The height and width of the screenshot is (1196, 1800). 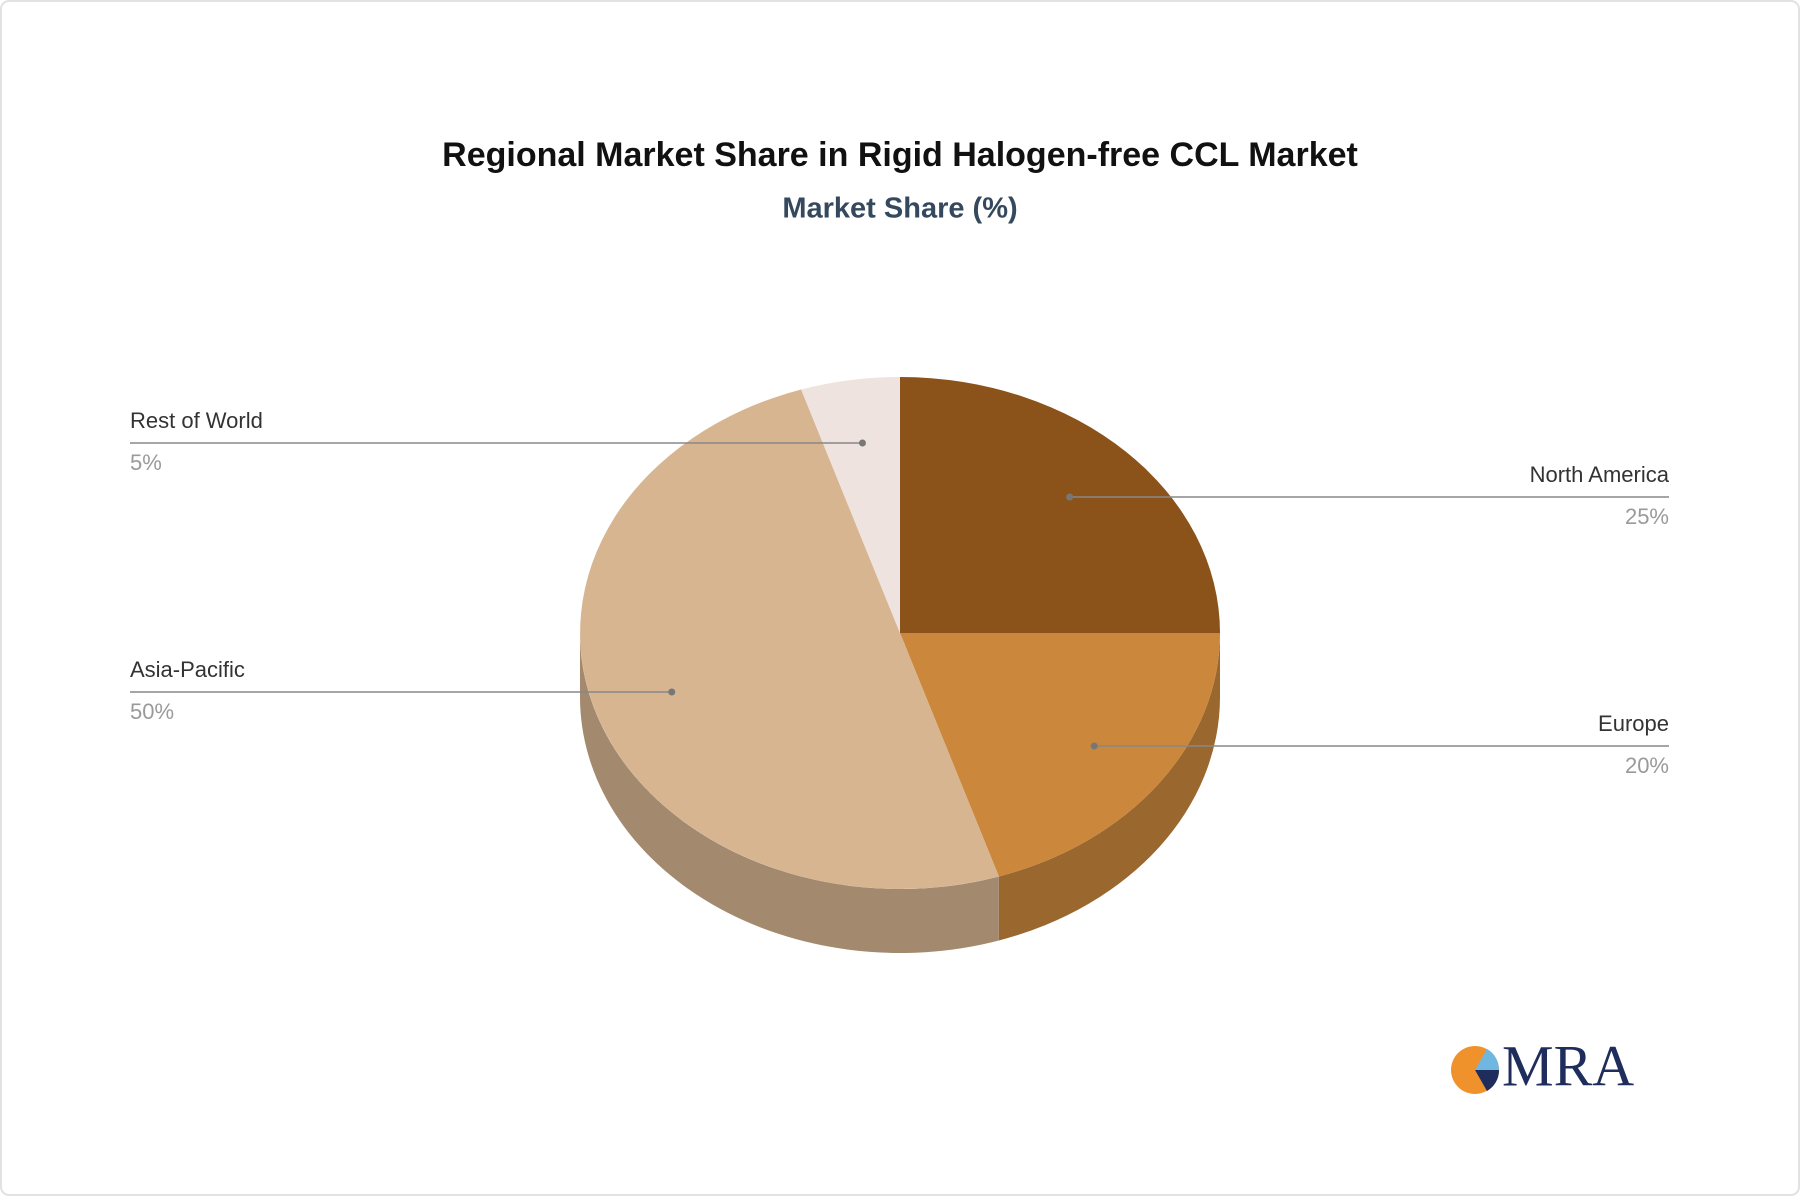 What do you see at coordinates (152, 711) in the screenshot?
I see `slice-value-label: 50%` at bounding box center [152, 711].